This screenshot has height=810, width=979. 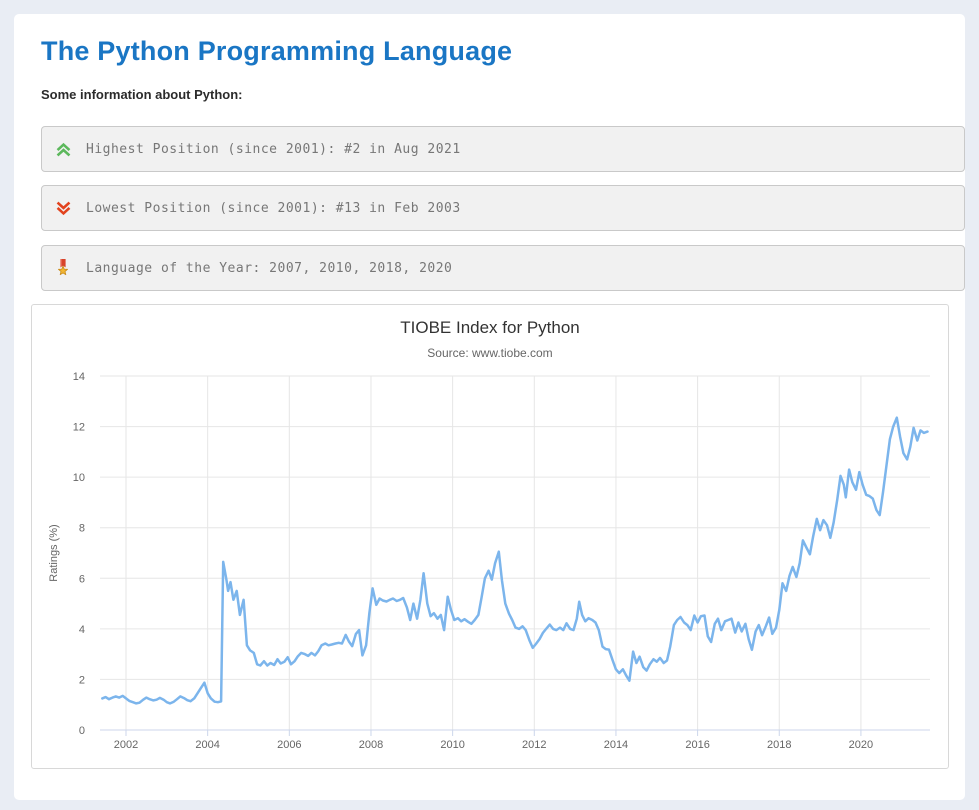 What do you see at coordinates (82, 731) in the screenshot?
I see `svg-text: 0` at bounding box center [82, 731].